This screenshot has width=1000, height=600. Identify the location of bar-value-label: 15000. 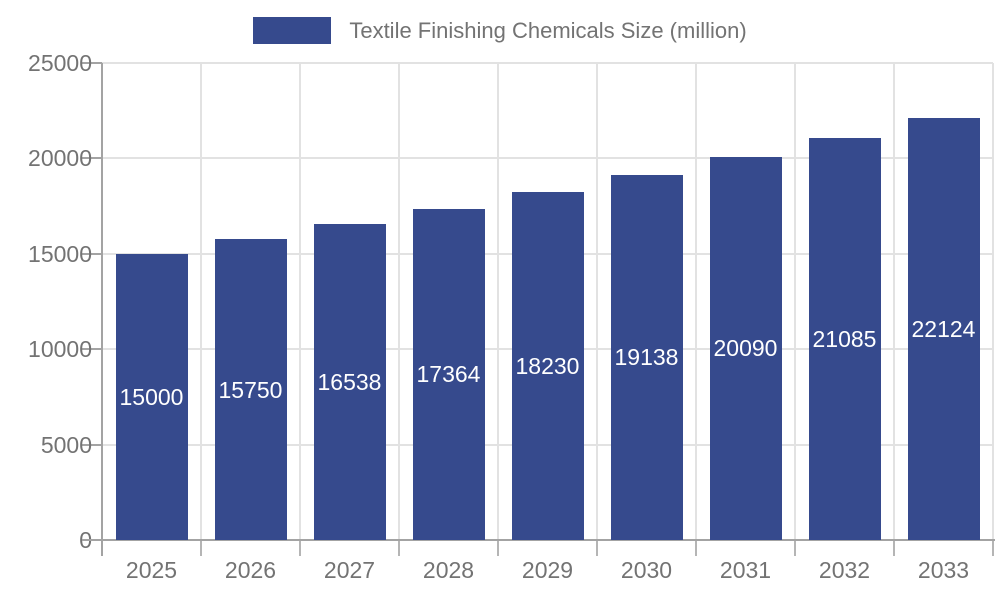
(151, 396).